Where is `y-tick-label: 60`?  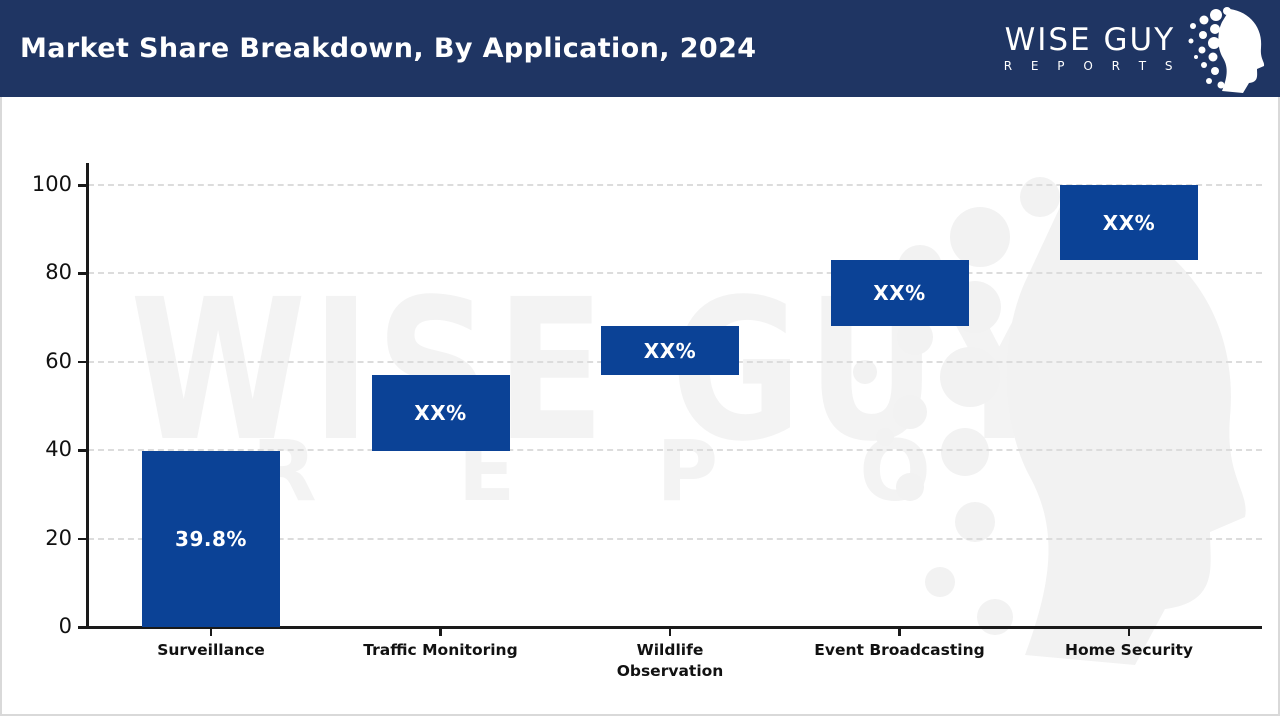 y-tick-label: 60 is located at coordinates (58, 360).